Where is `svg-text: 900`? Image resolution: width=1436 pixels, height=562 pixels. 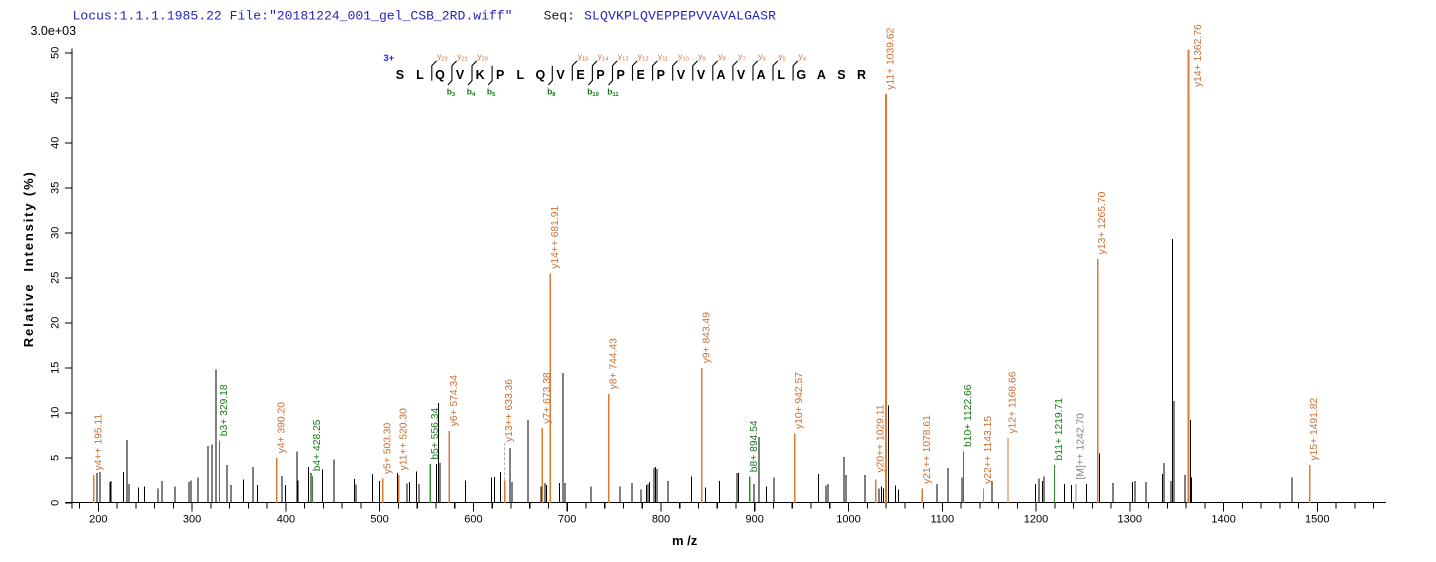 svg-text: 900 is located at coordinates (755, 520).